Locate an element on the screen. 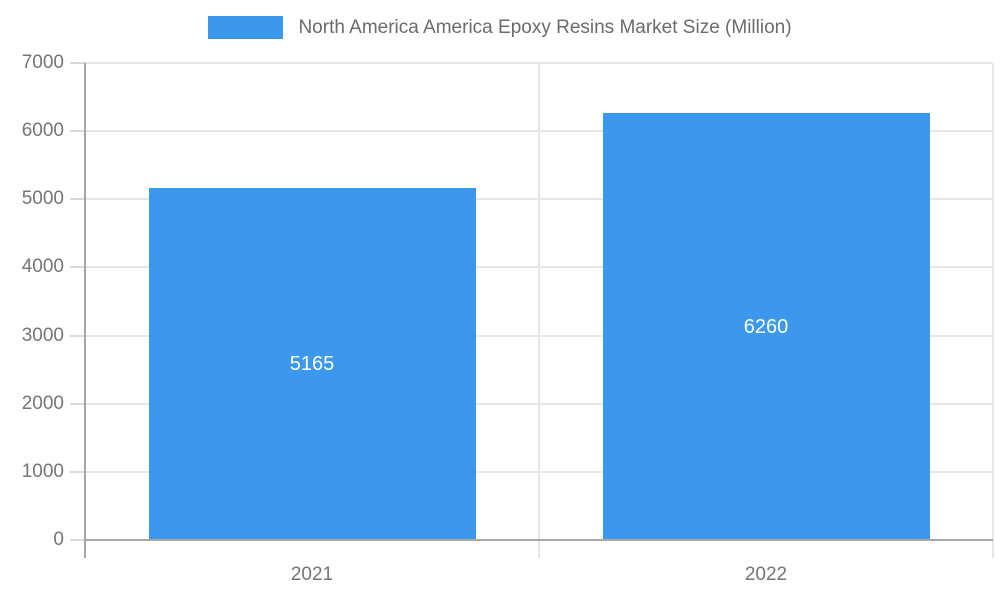 The image size is (1000, 600). y-axis-label: 1000 is located at coordinates (42, 471).